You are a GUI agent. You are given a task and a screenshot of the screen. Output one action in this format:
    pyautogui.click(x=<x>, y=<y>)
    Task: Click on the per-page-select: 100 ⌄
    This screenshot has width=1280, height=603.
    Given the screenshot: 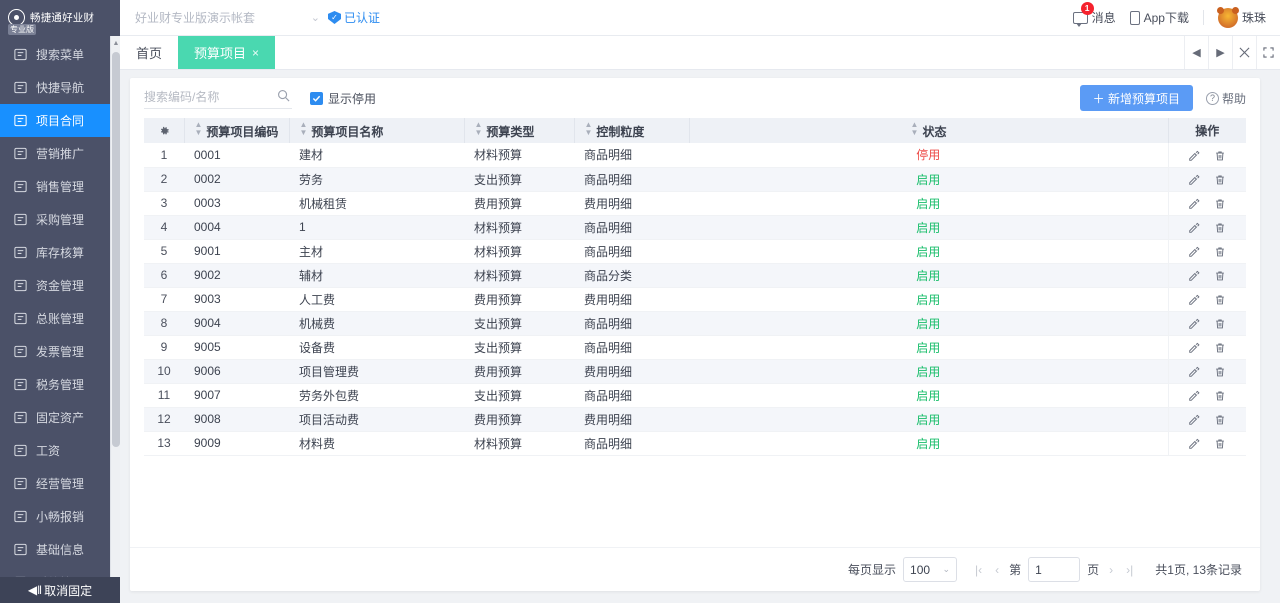 What is the action you would take?
    pyautogui.click(x=930, y=569)
    